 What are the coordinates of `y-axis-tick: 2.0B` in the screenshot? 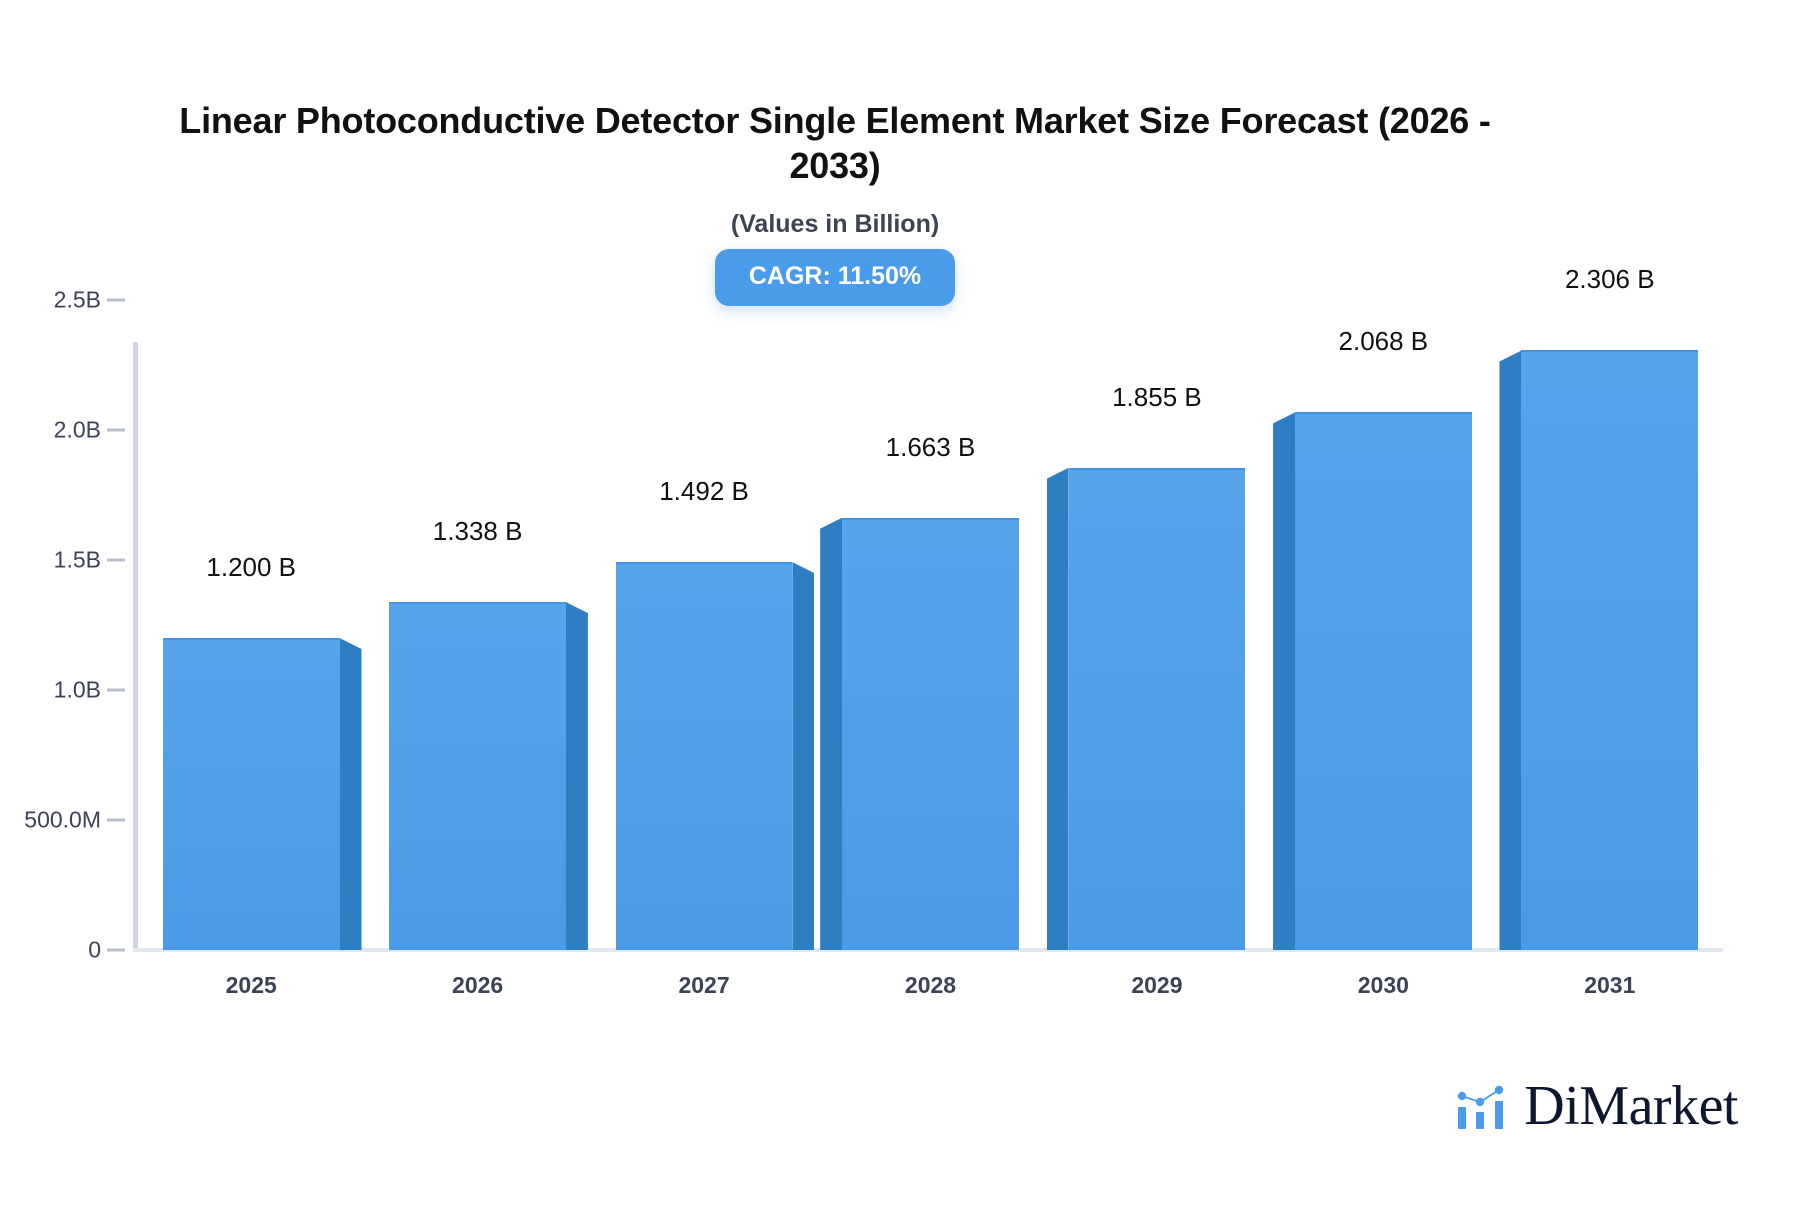 It's located at (66, 430).